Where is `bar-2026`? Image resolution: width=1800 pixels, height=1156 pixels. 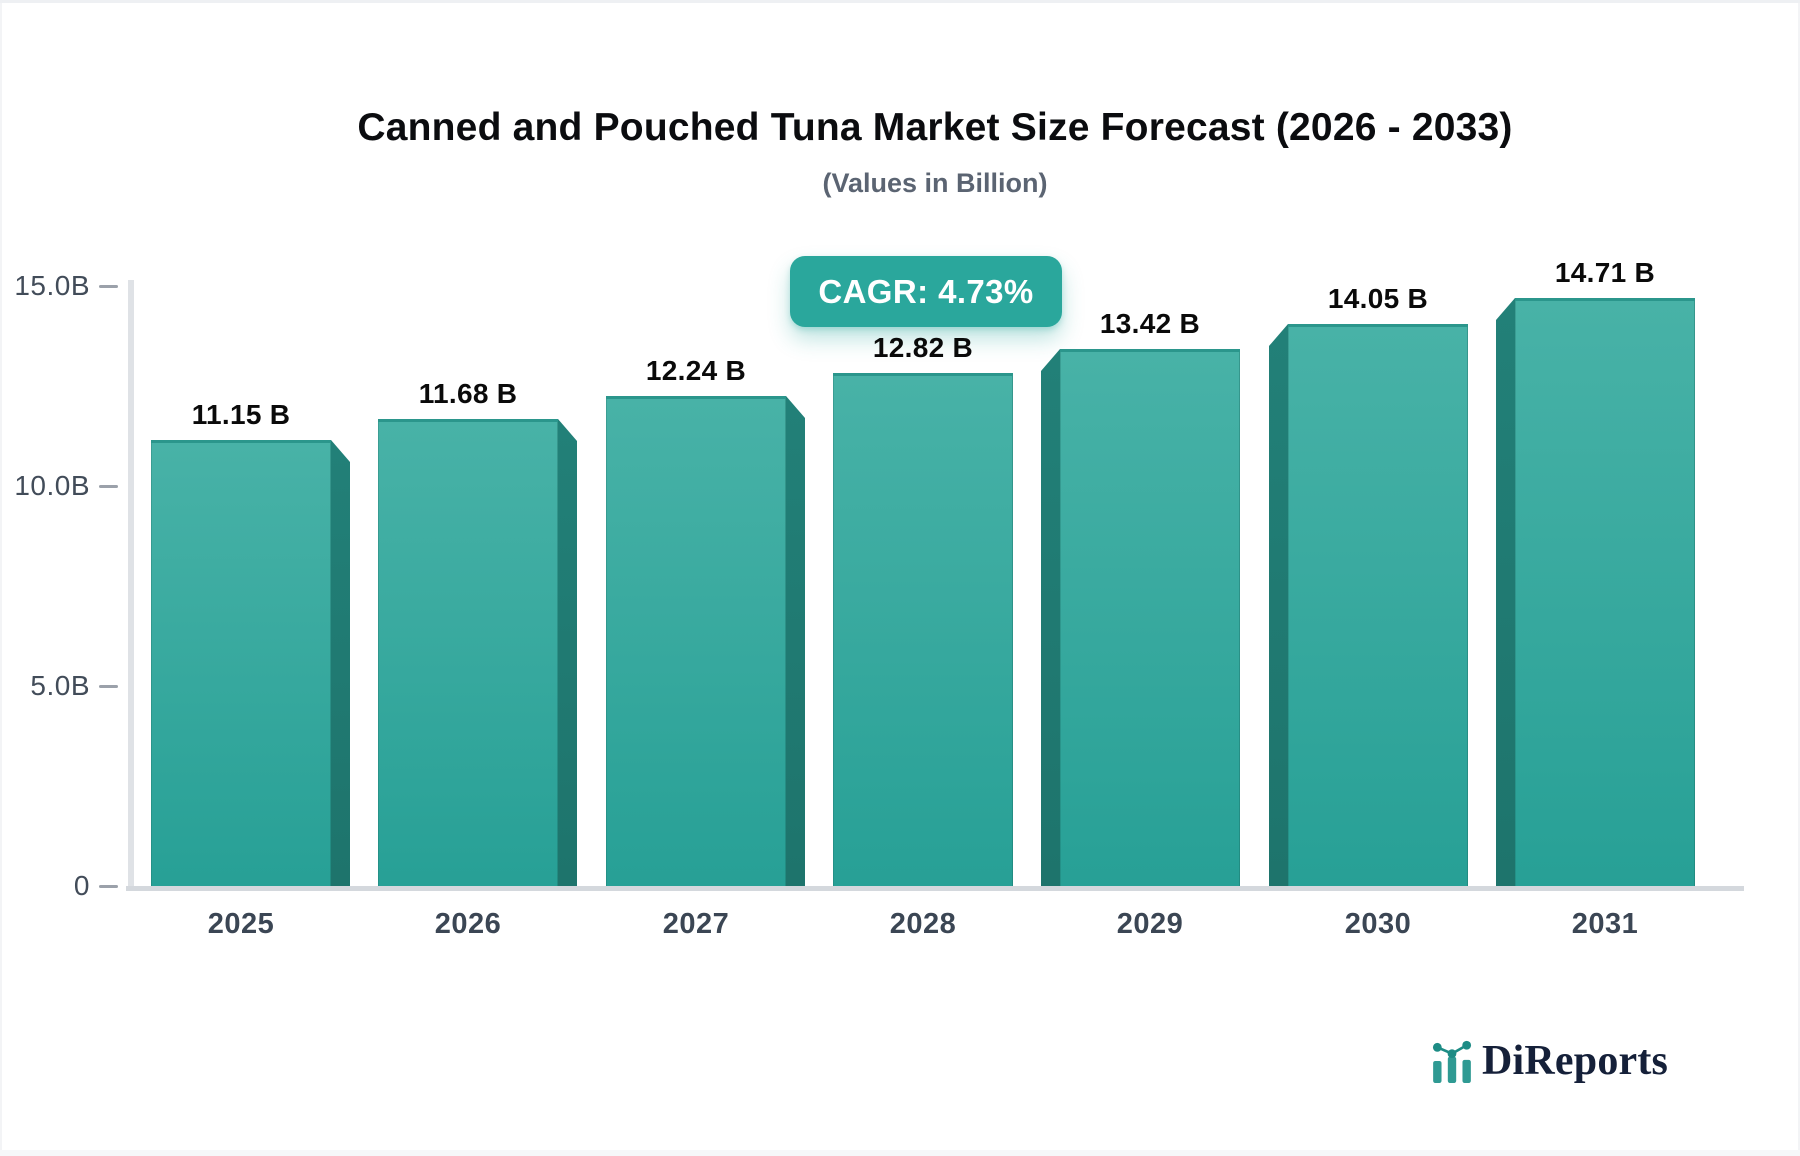 bar-2026 is located at coordinates (477, 652).